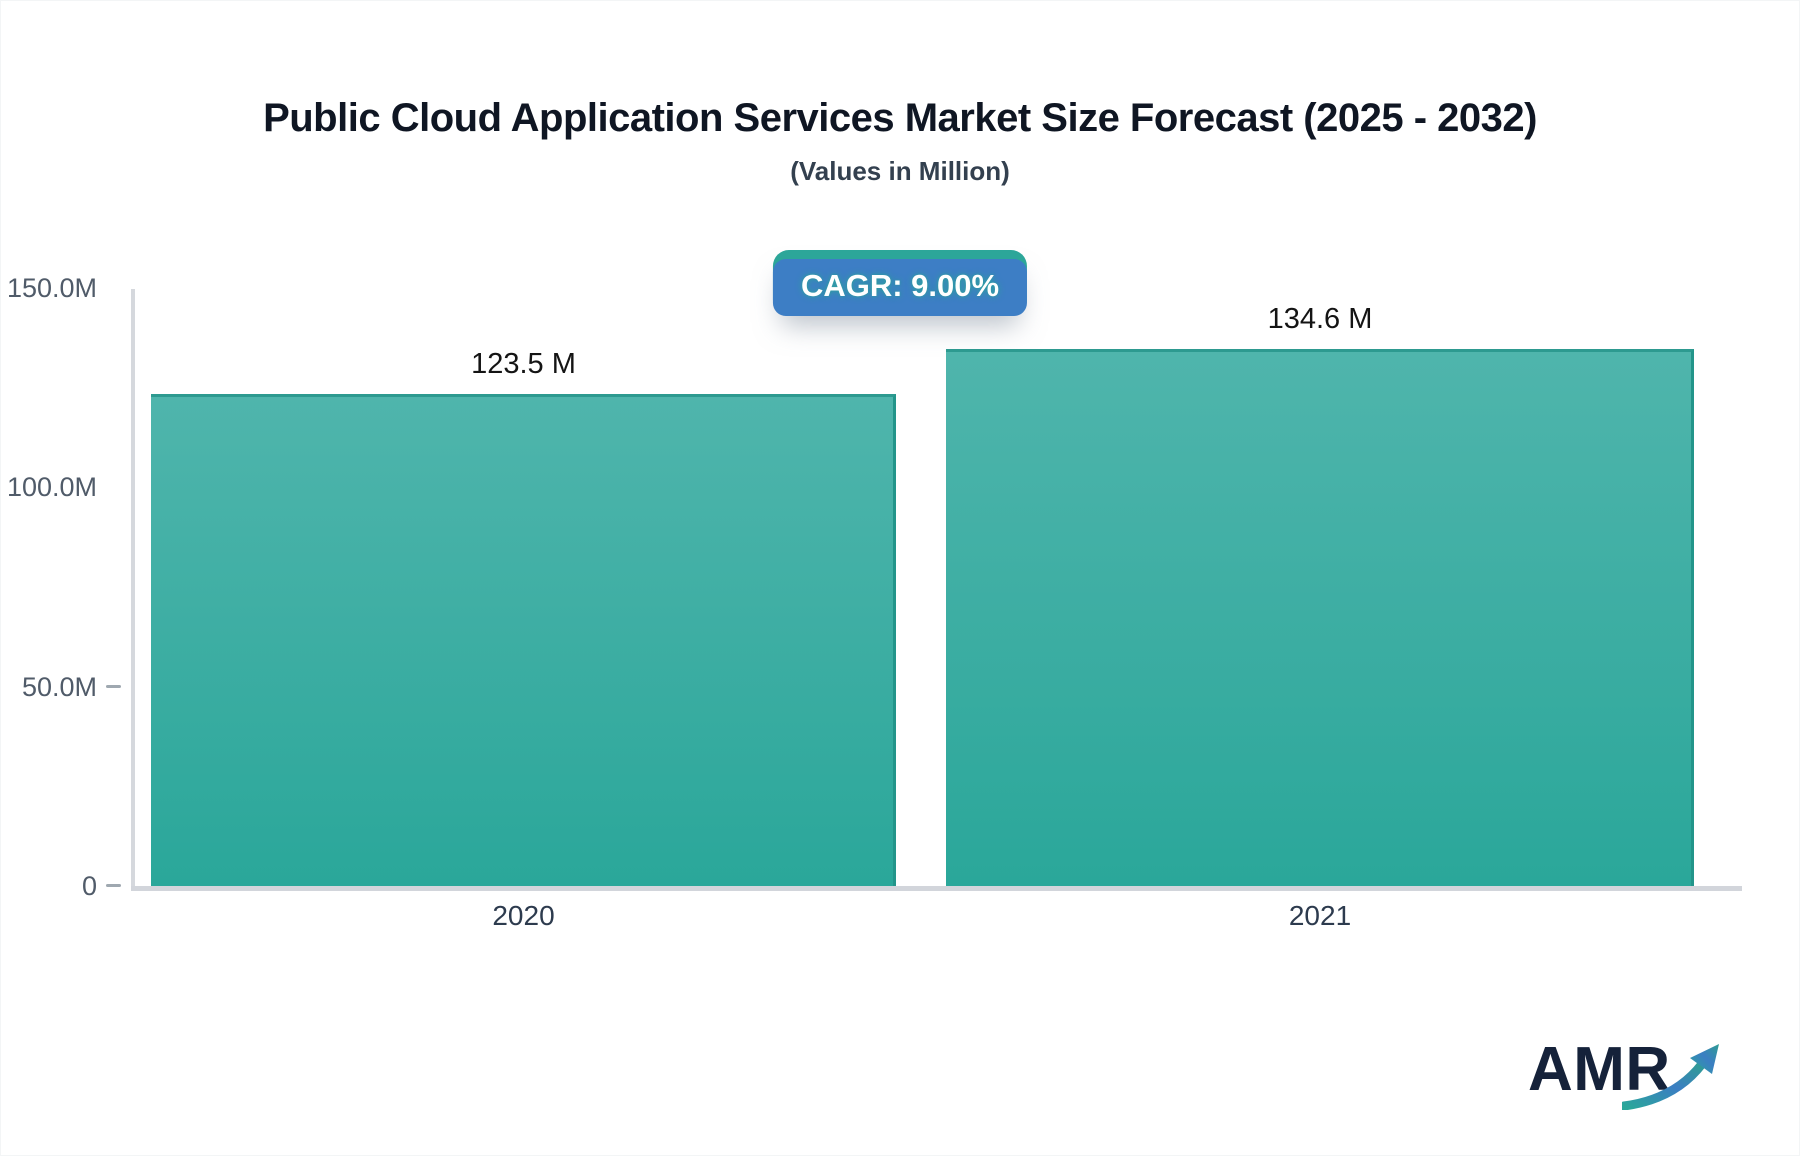 The width and height of the screenshot is (1800, 1156). What do you see at coordinates (59, 686) in the screenshot?
I see `y-axis-tick-label: 50.0M` at bounding box center [59, 686].